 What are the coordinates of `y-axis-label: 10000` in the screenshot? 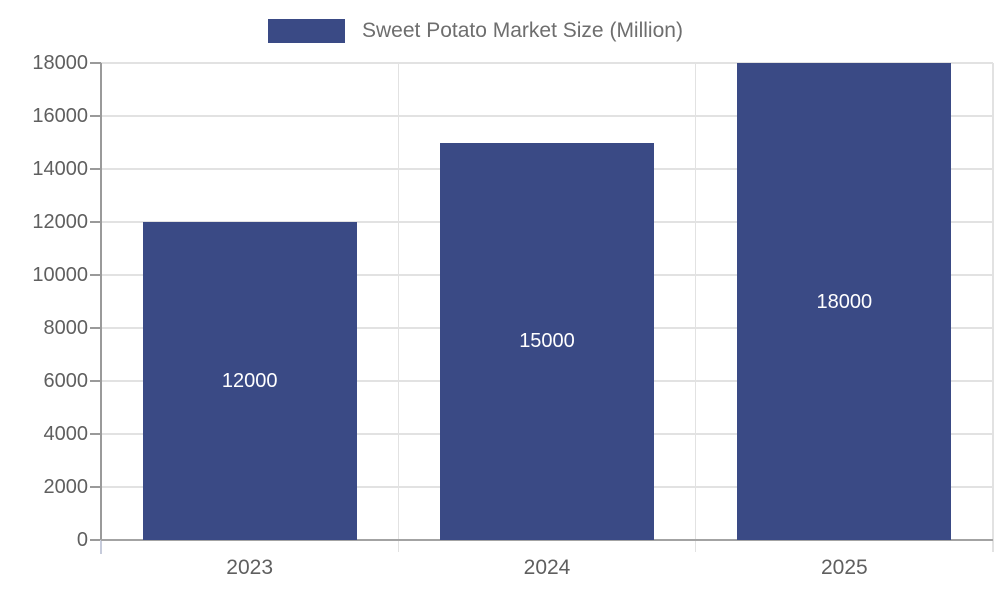 It's located at (60, 275).